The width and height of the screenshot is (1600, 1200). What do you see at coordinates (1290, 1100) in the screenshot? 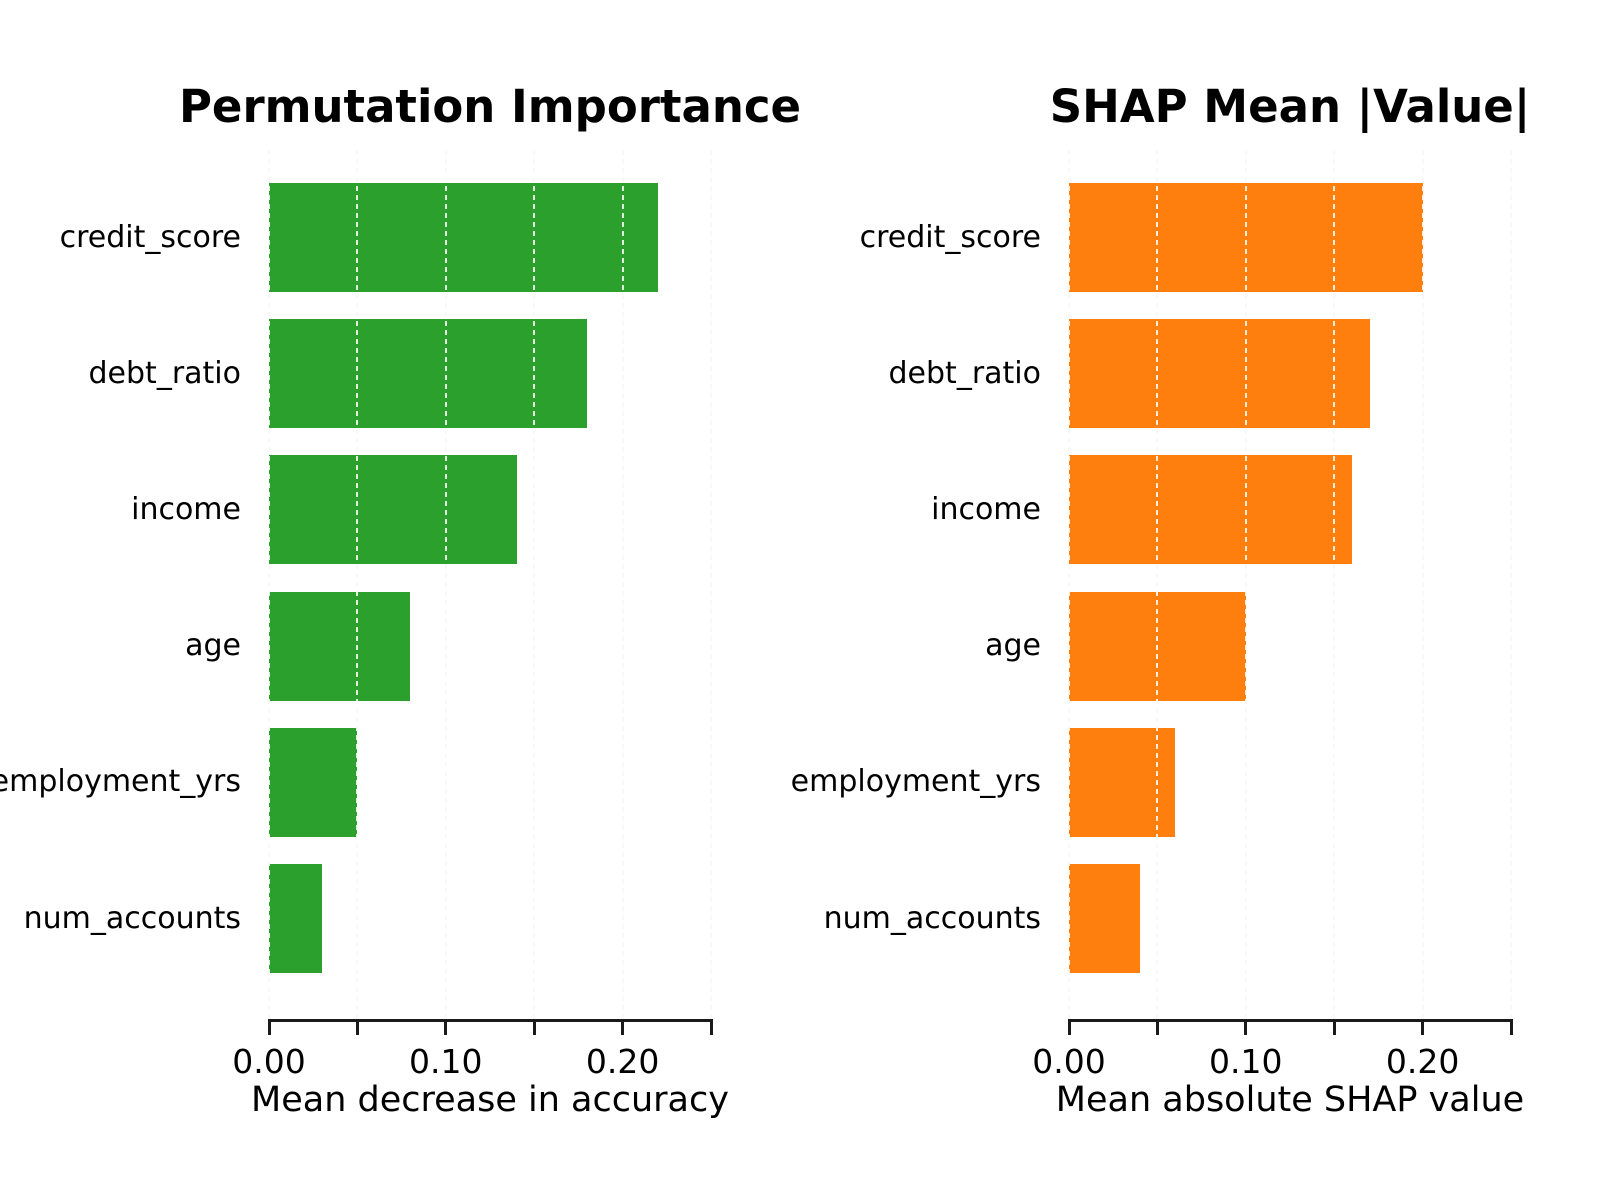
I see `x-axis-label: Mean absolute SHAP value` at bounding box center [1290, 1100].